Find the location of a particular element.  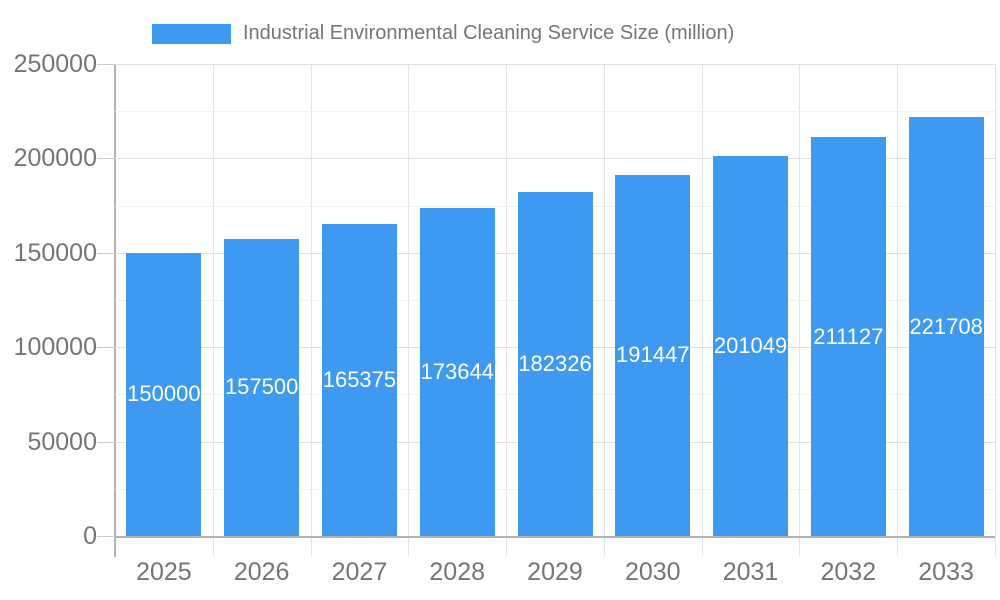

bar-value-label: 150000 is located at coordinates (164, 394).